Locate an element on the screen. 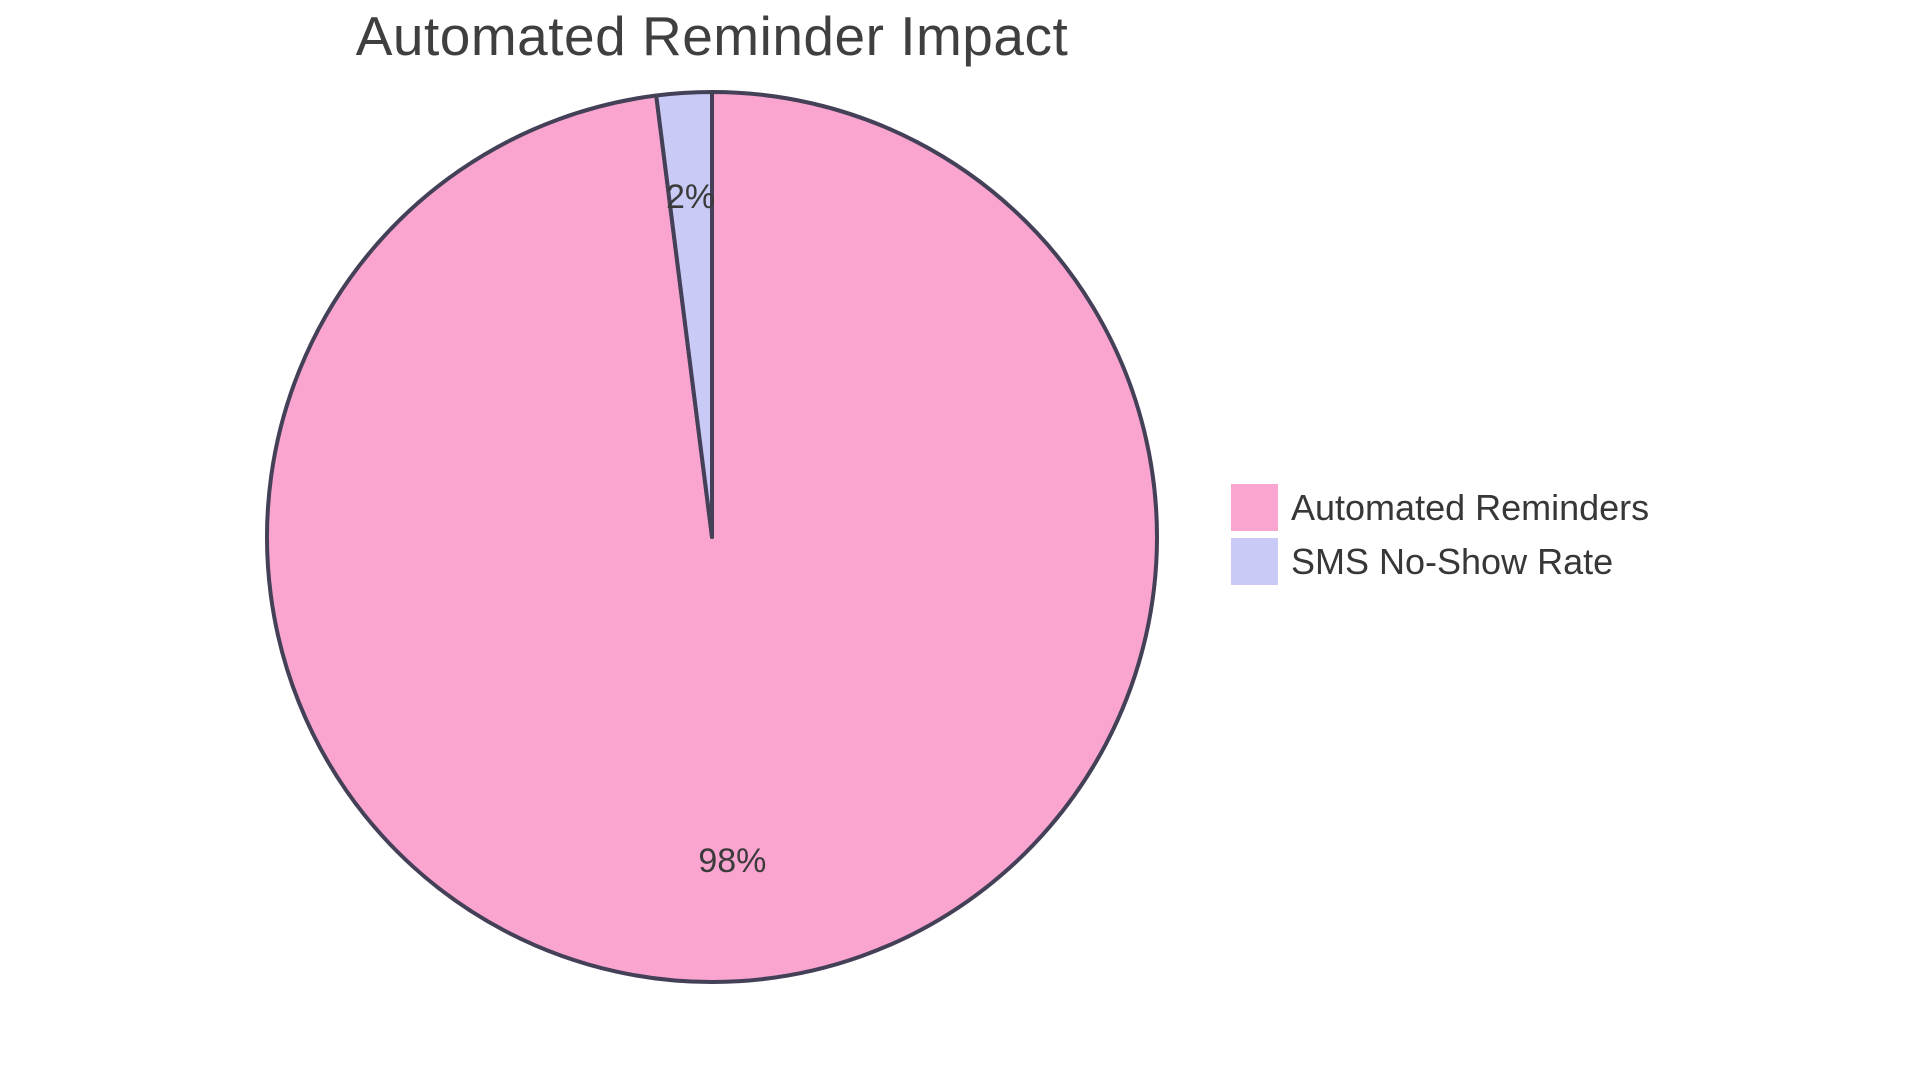 The image size is (1920, 1083). chart-legend: Automated Reminders SMS No-Show Rate is located at coordinates (1440, 534).